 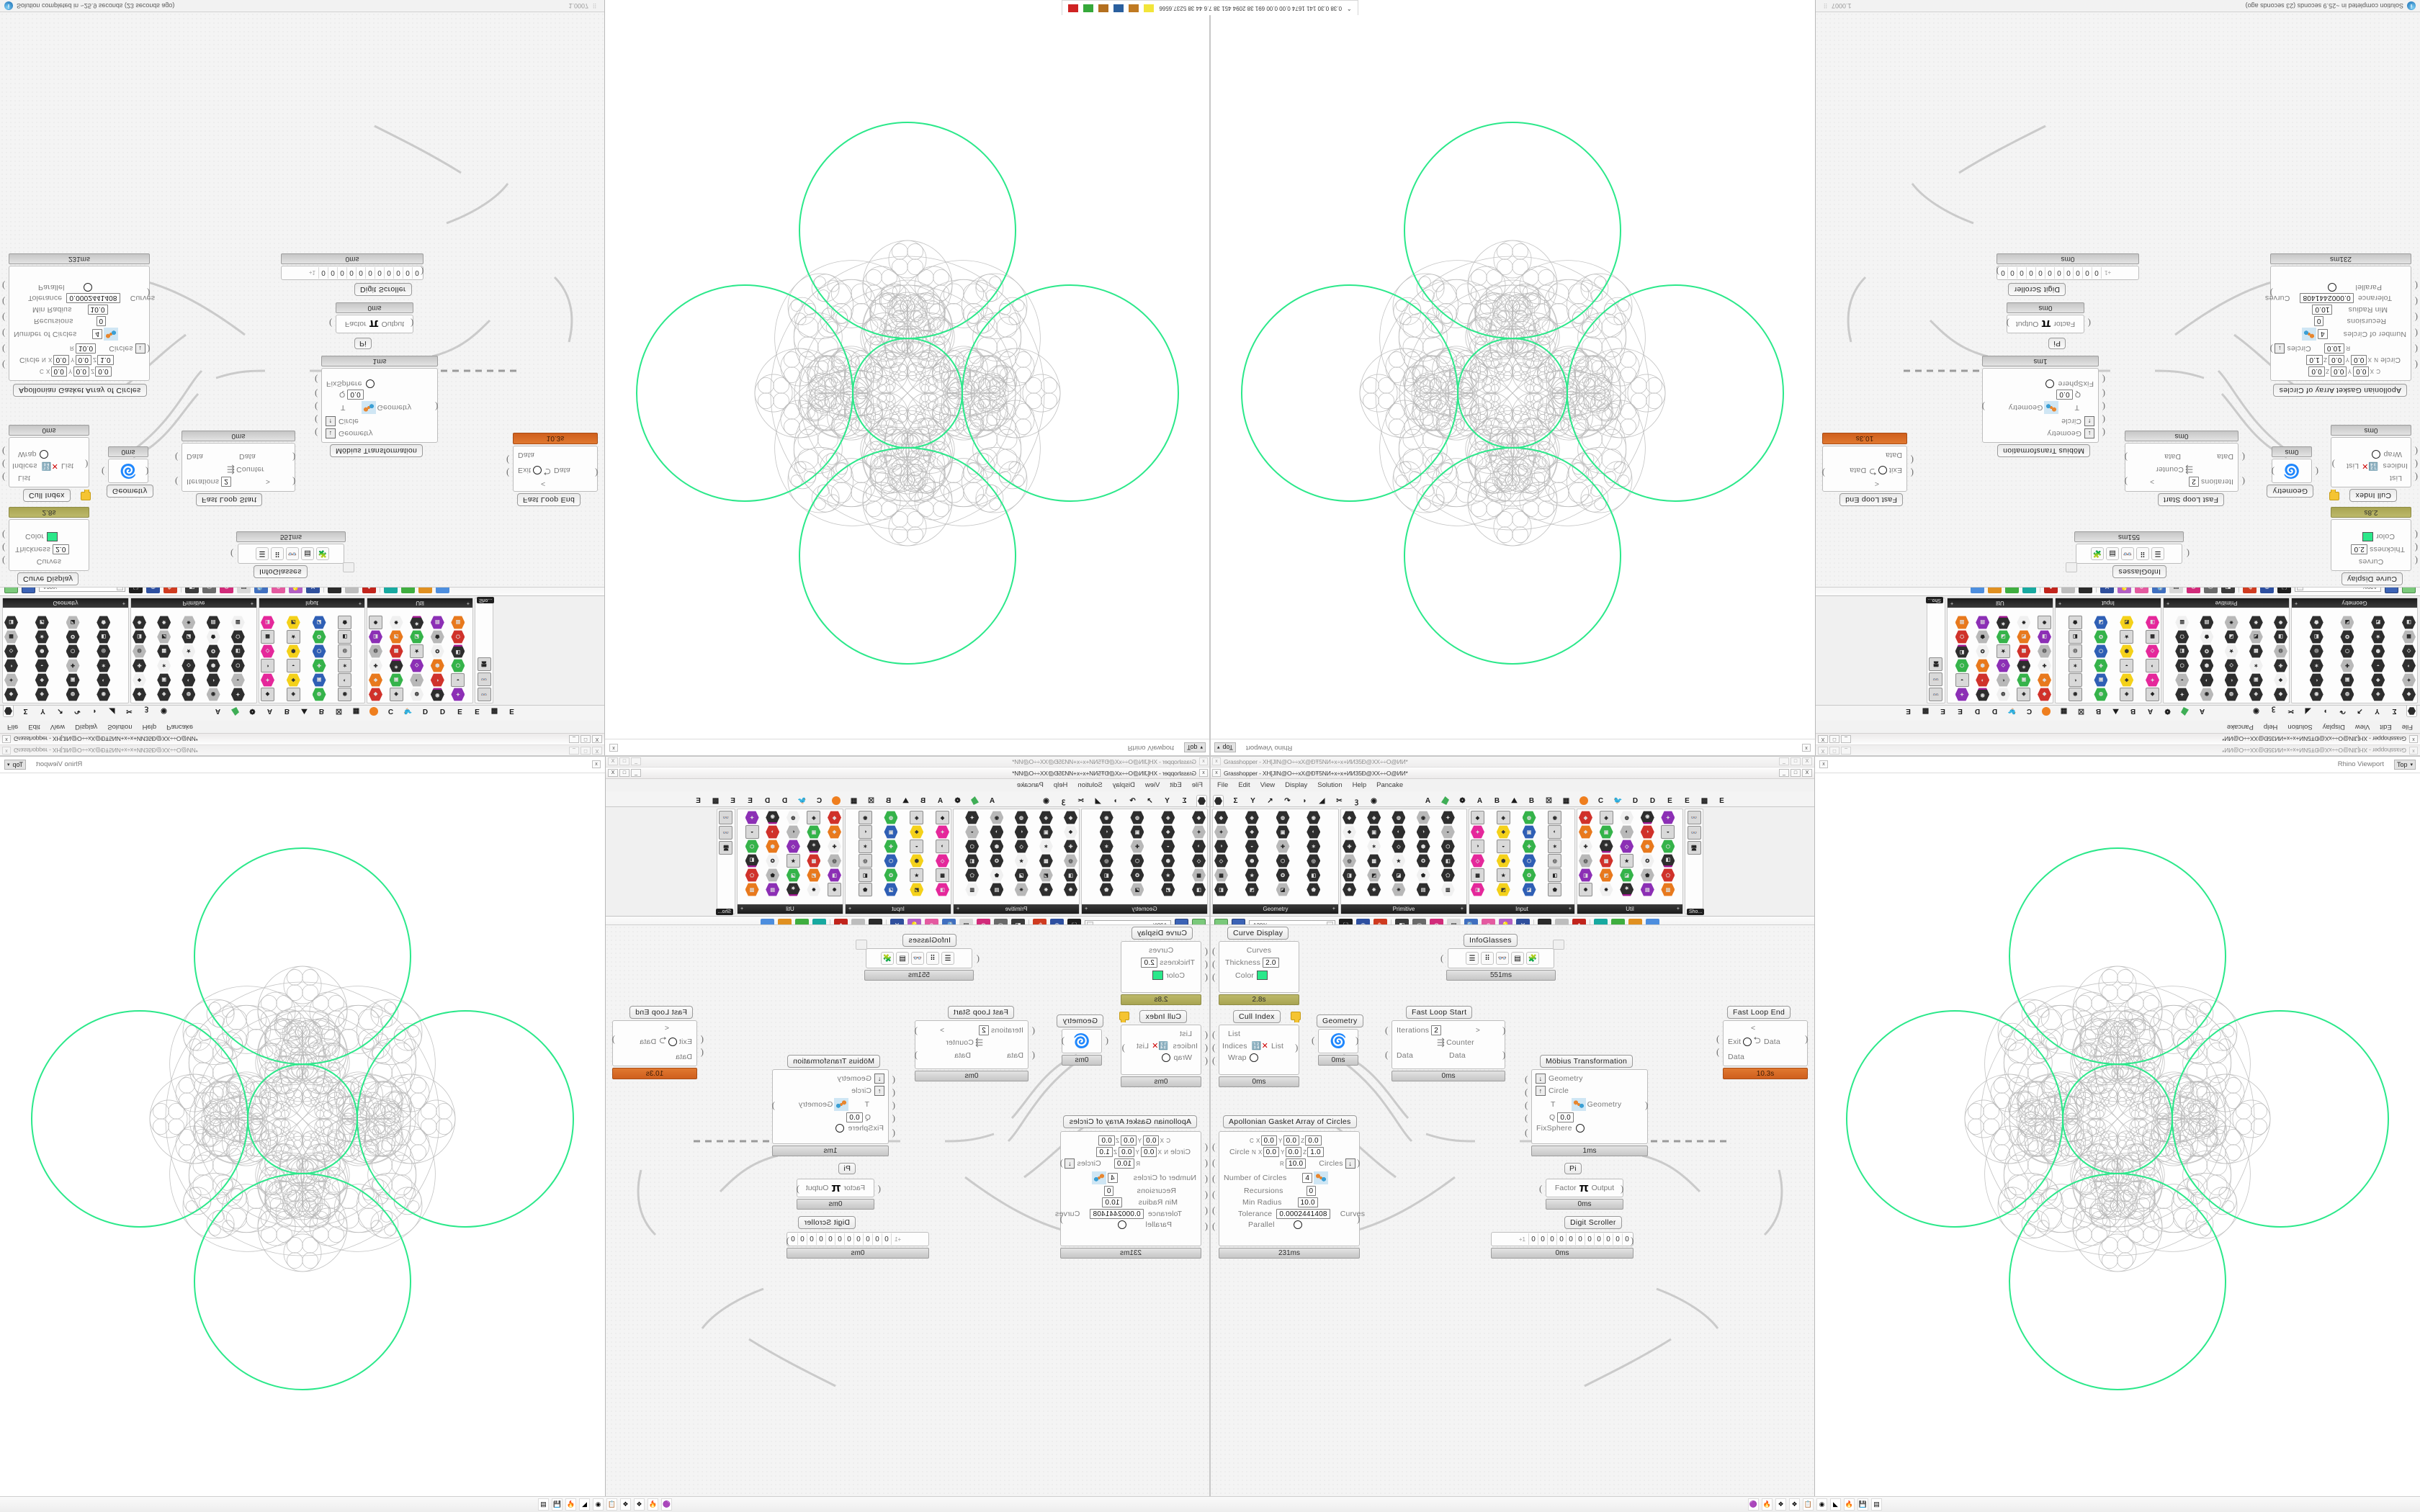 What do you see at coordinates (1503, 817) in the screenshot?
I see `palette-component-icon: ◈` at bounding box center [1503, 817].